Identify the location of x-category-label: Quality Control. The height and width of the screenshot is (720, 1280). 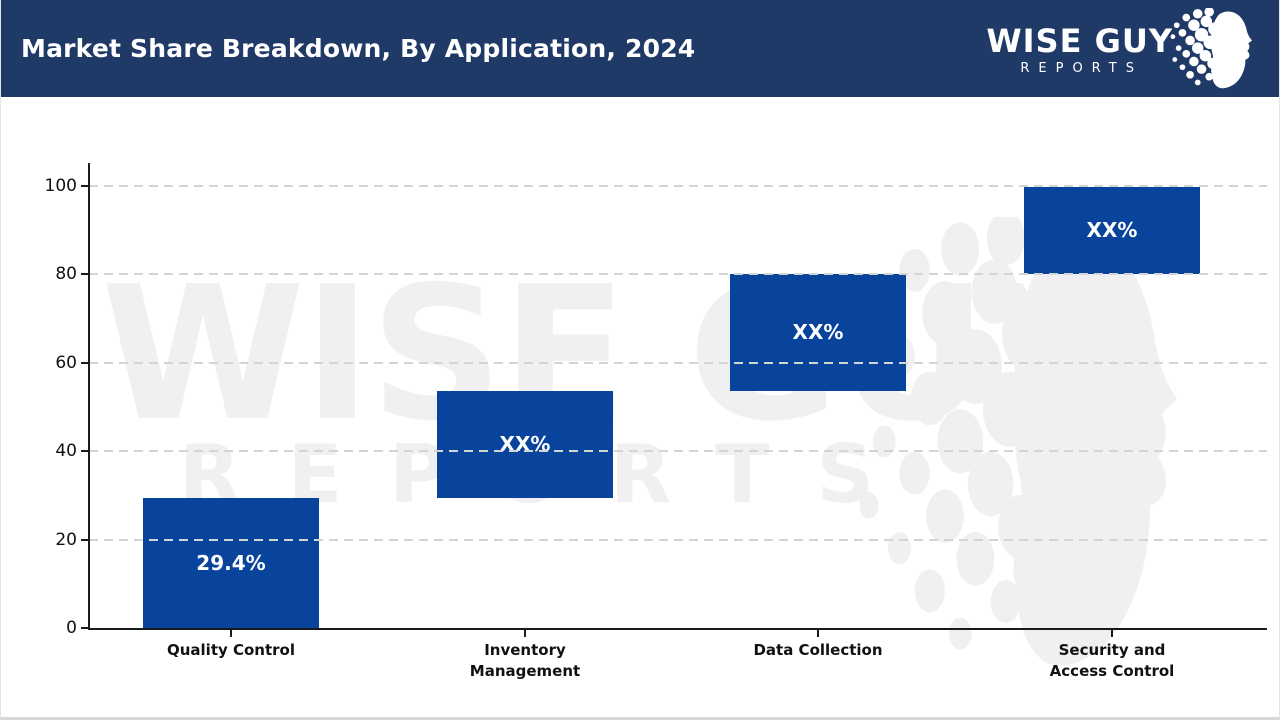
(230, 650).